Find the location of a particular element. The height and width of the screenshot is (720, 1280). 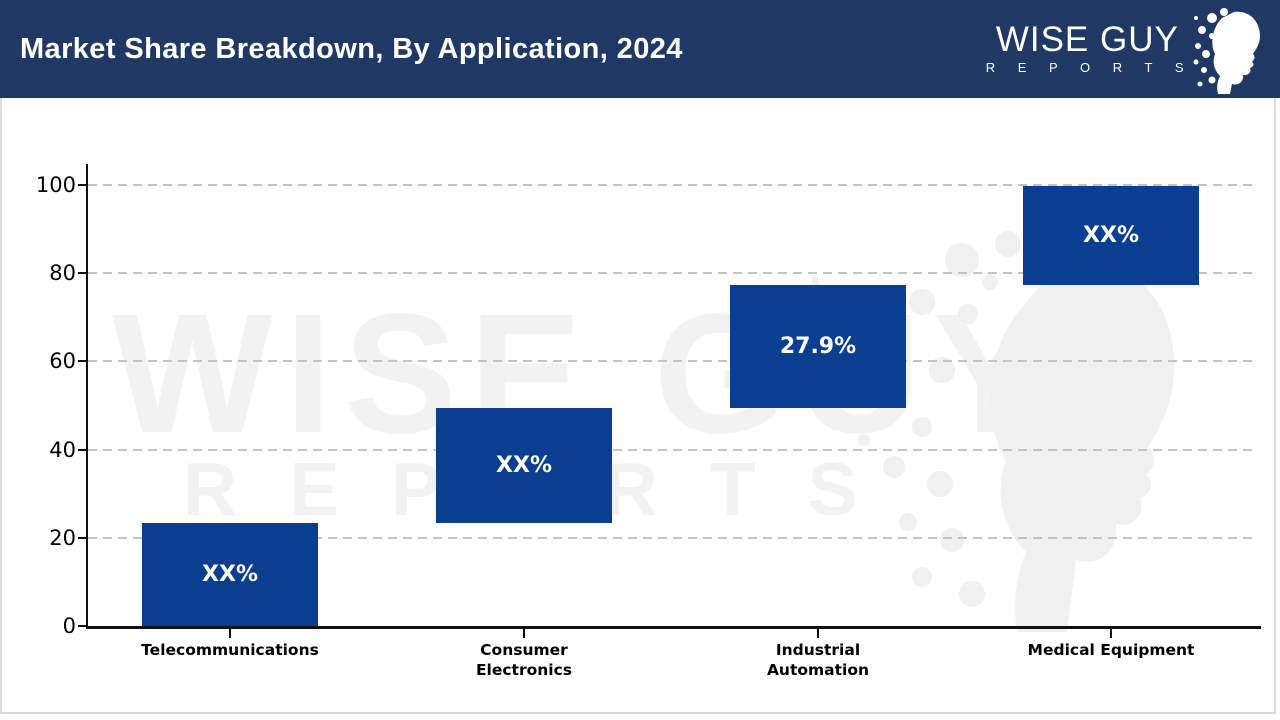

y-tick-label: 60 is located at coordinates (62, 361).